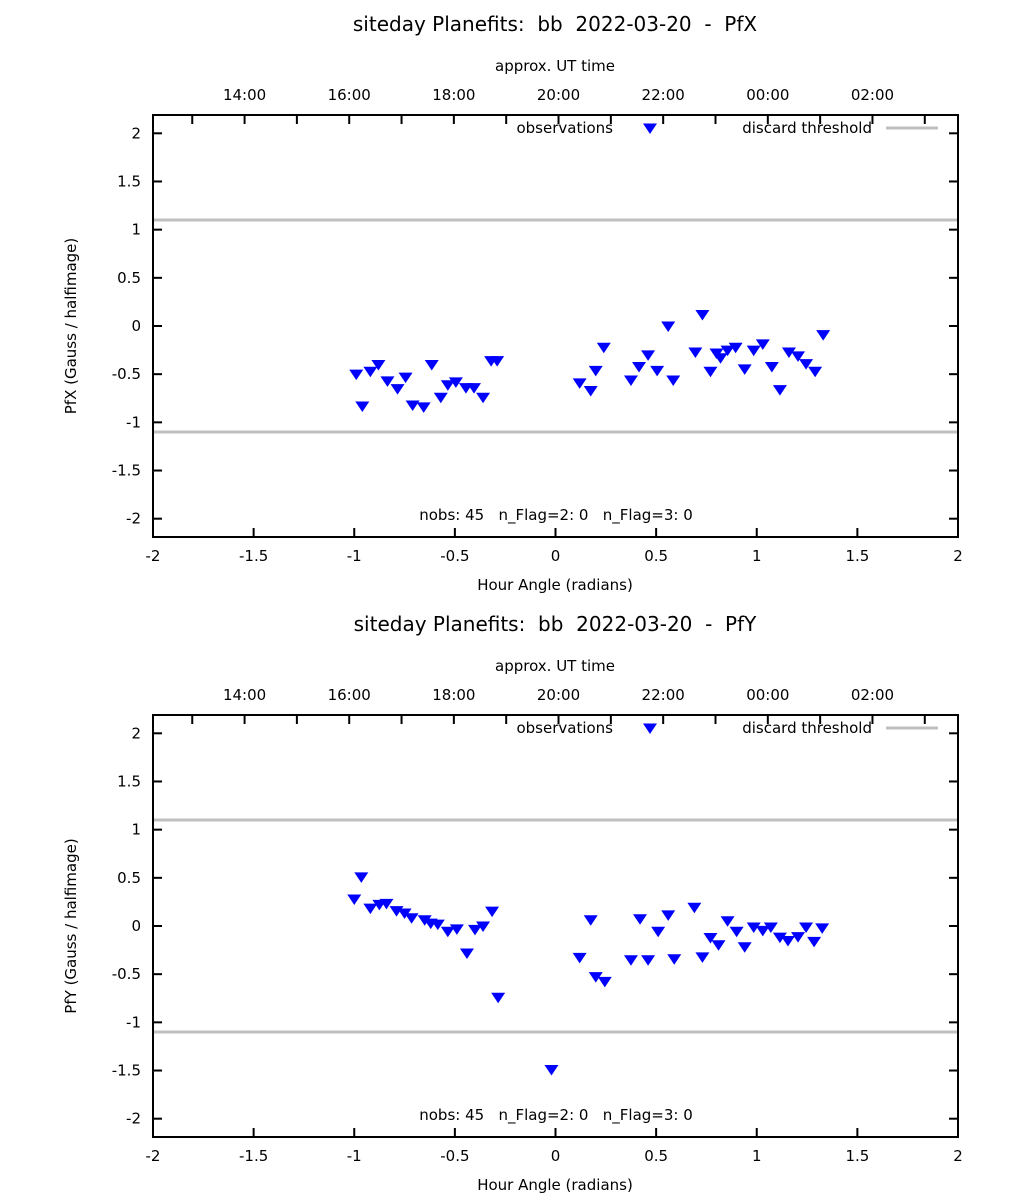 This screenshot has width=1024, height=1200. What do you see at coordinates (663, 695) in the screenshot?
I see `ut-time-tick-label: 22:00` at bounding box center [663, 695].